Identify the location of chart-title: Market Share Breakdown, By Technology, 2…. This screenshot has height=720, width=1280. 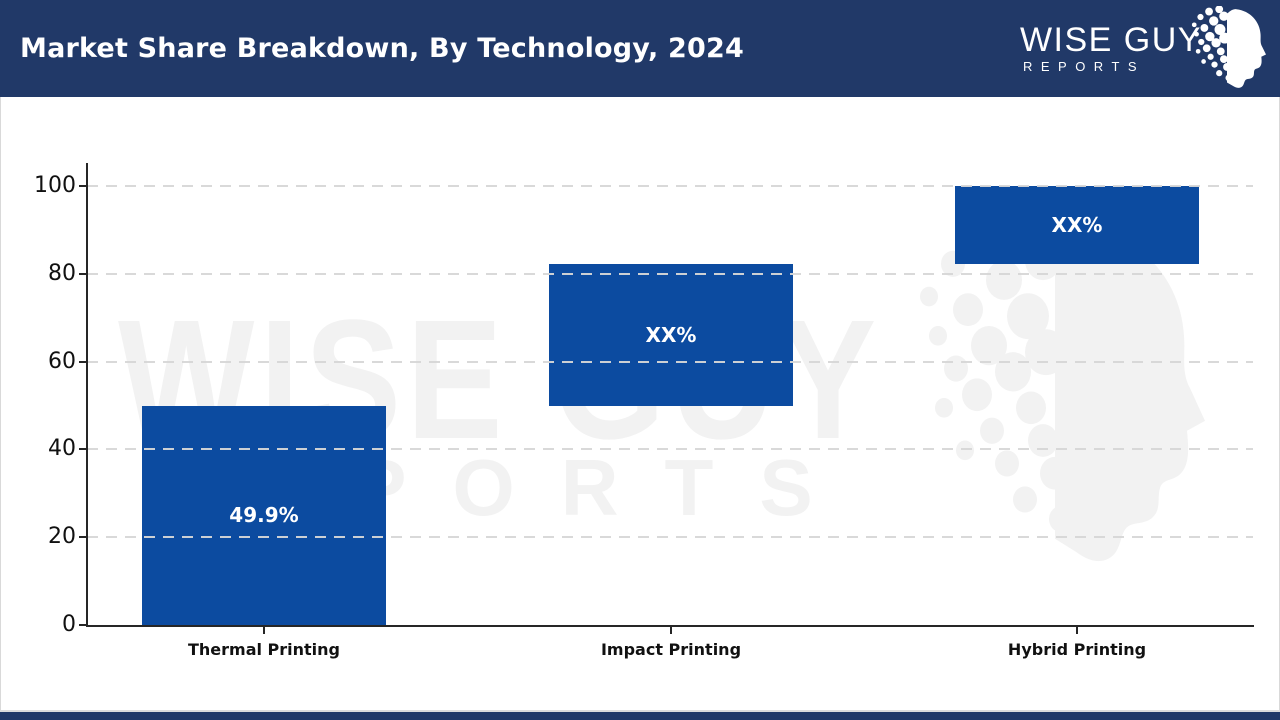
(382, 48).